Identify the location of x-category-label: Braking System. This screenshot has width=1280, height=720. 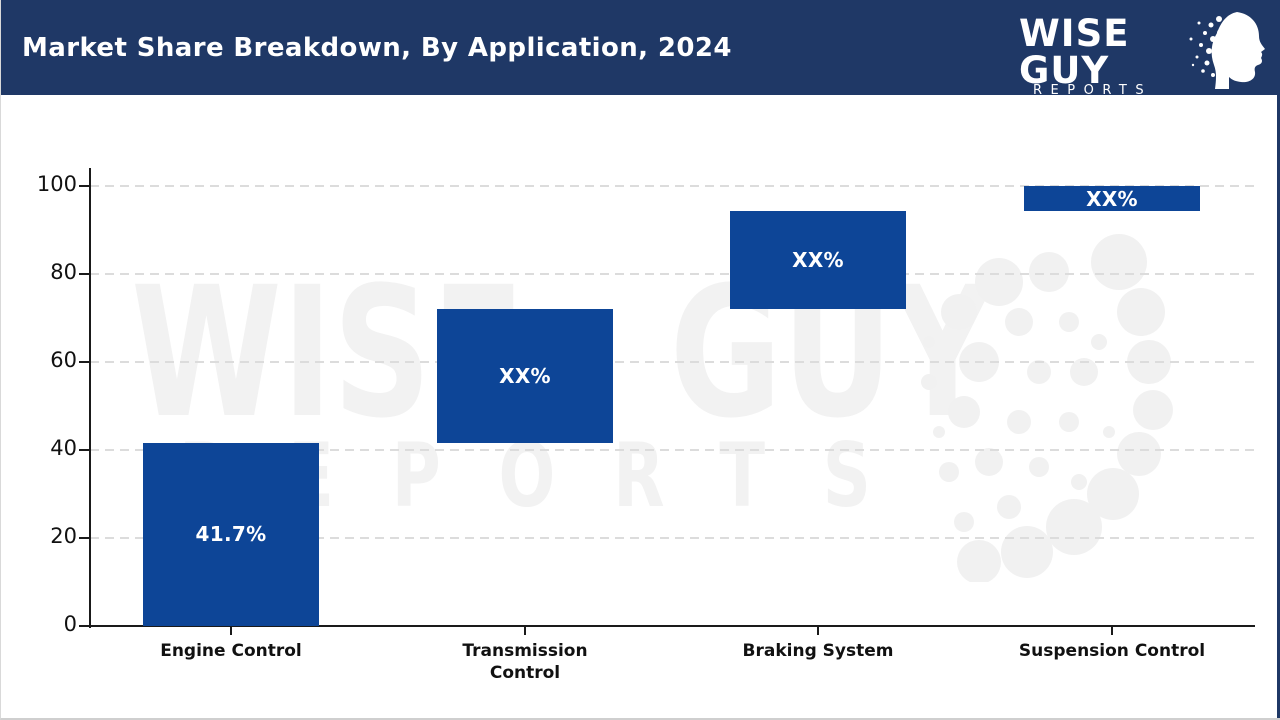
(818, 651).